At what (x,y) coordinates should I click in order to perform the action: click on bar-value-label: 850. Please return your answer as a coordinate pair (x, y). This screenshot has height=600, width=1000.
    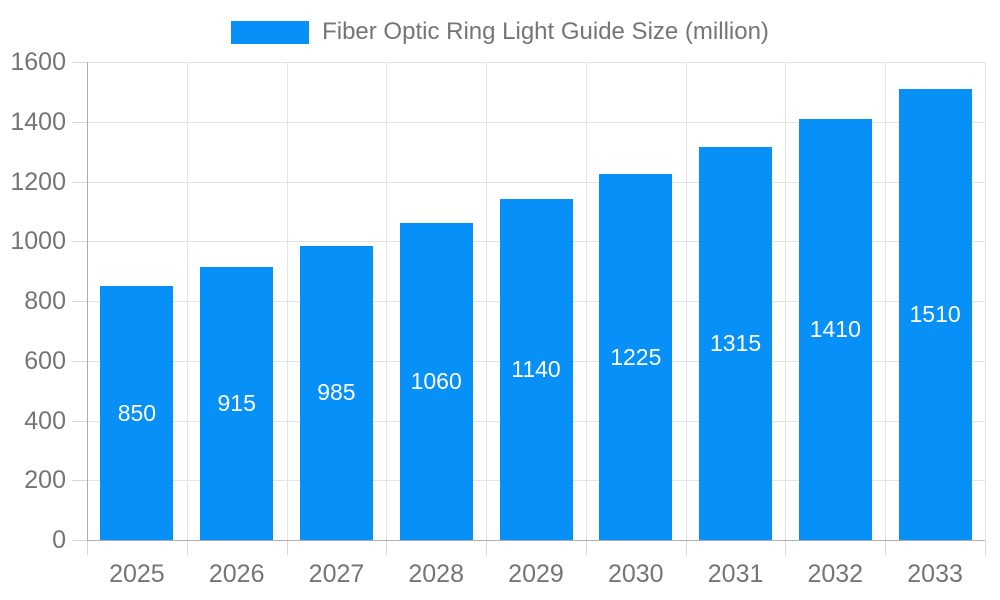
    Looking at the image, I should click on (137, 412).